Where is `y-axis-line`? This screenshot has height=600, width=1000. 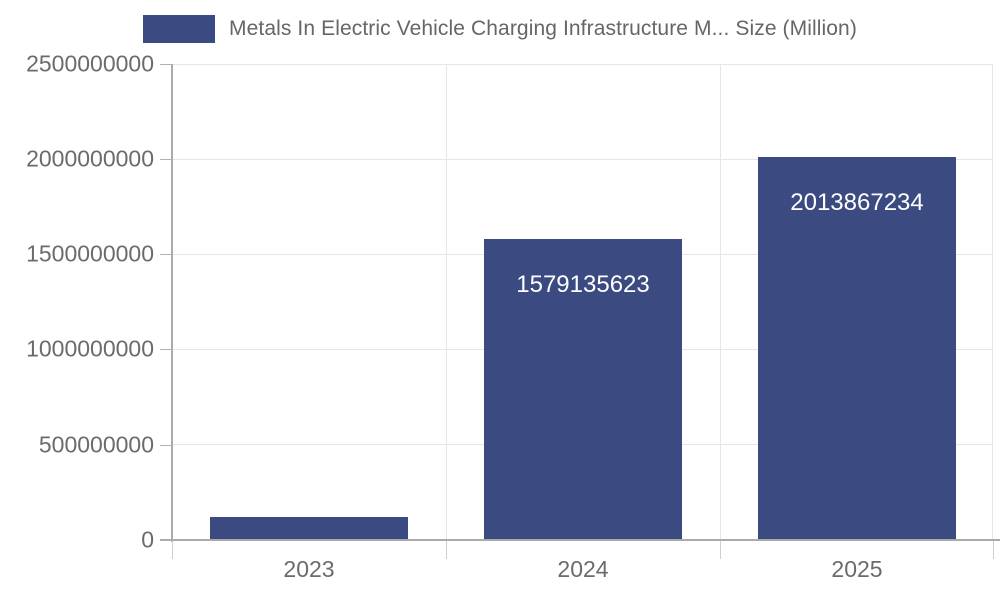 y-axis-line is located at coordinates (172, 303).